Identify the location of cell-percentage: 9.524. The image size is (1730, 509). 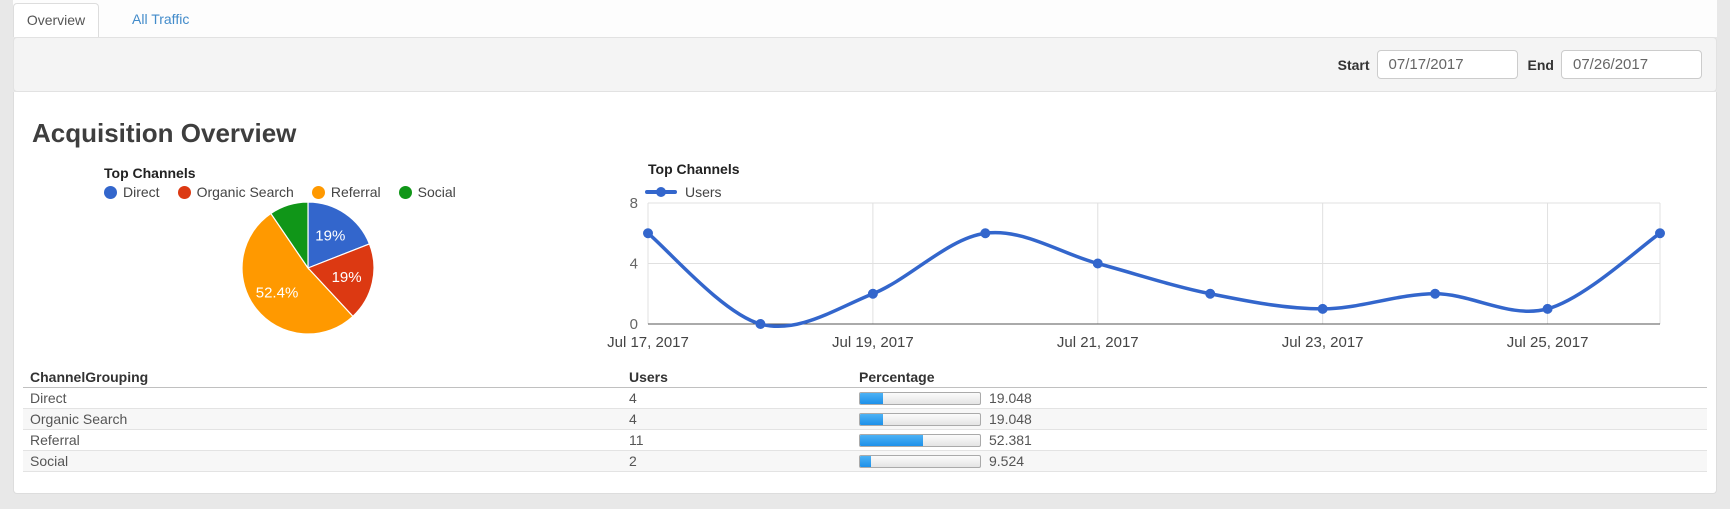
(1279, 461).